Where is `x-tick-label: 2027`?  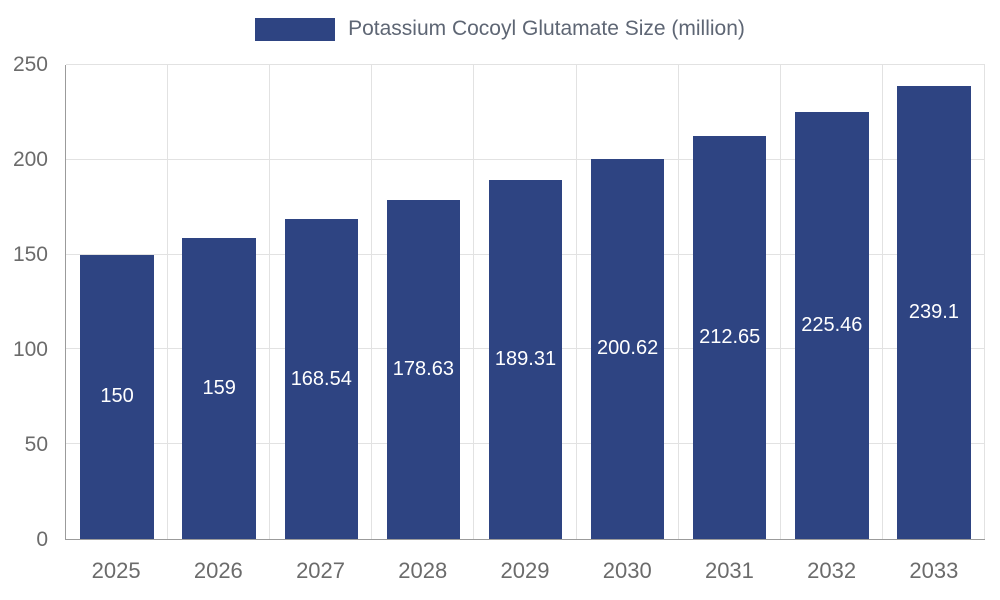 x-tick-label: 2027 is located at coordinates (321, 570).